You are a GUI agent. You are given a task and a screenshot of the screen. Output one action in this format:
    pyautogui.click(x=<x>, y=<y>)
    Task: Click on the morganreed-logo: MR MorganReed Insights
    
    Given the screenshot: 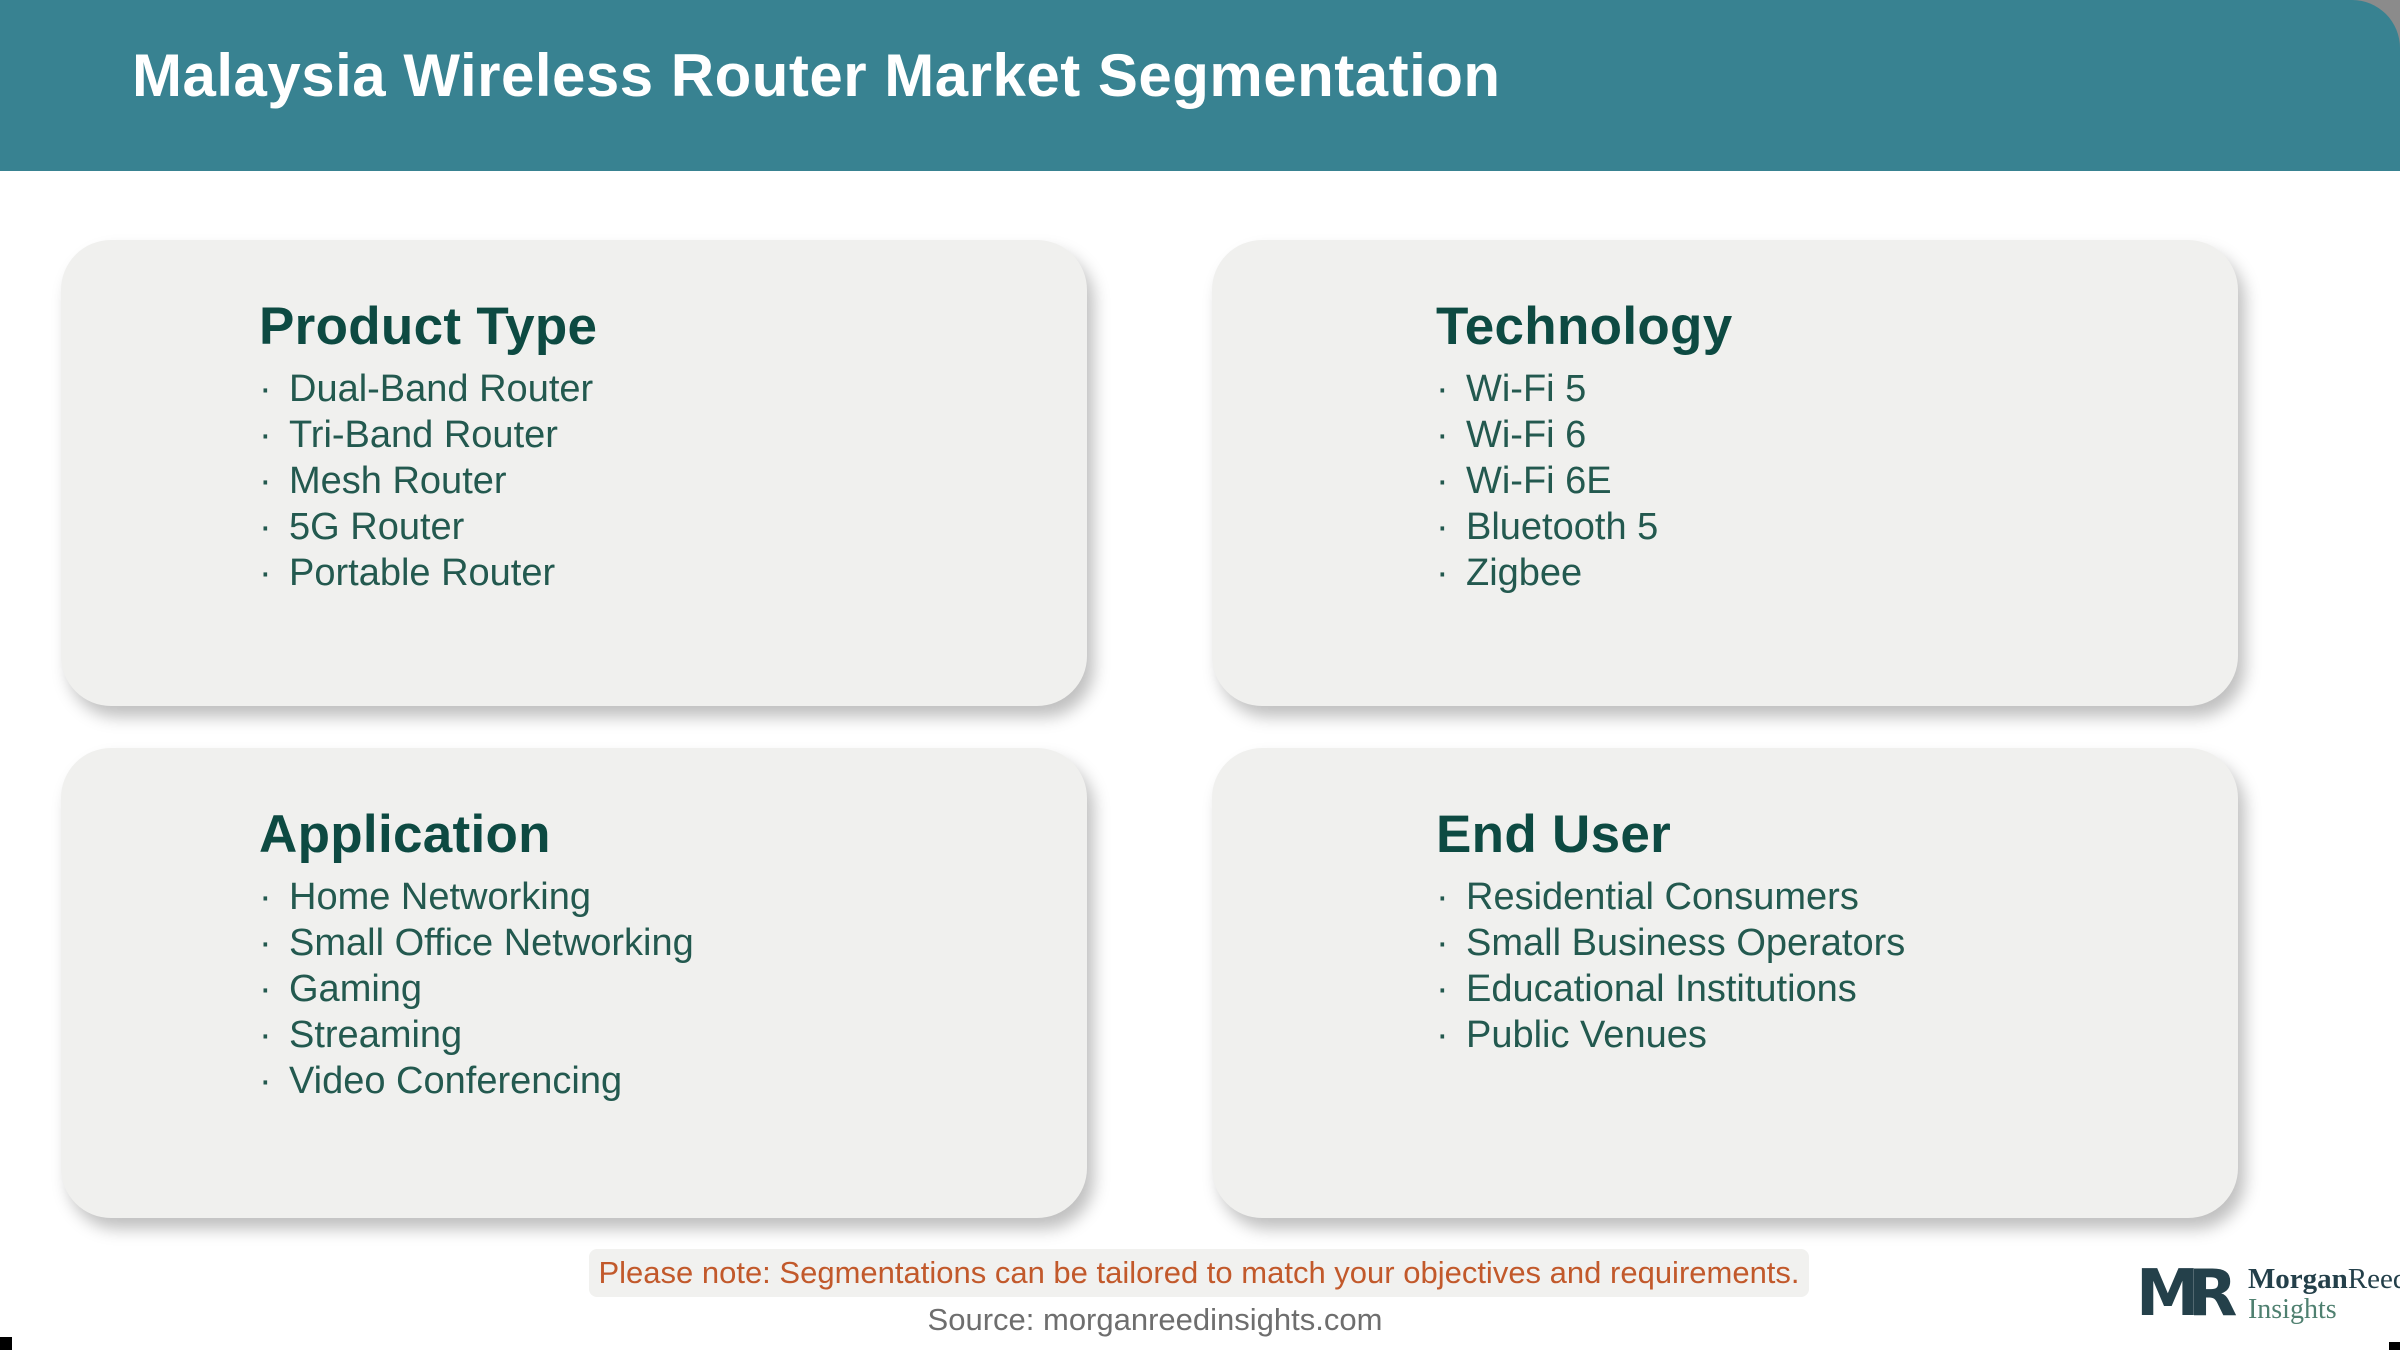 What is the action you would take?
    pyautogui.click(x=2268, y=1294)
    